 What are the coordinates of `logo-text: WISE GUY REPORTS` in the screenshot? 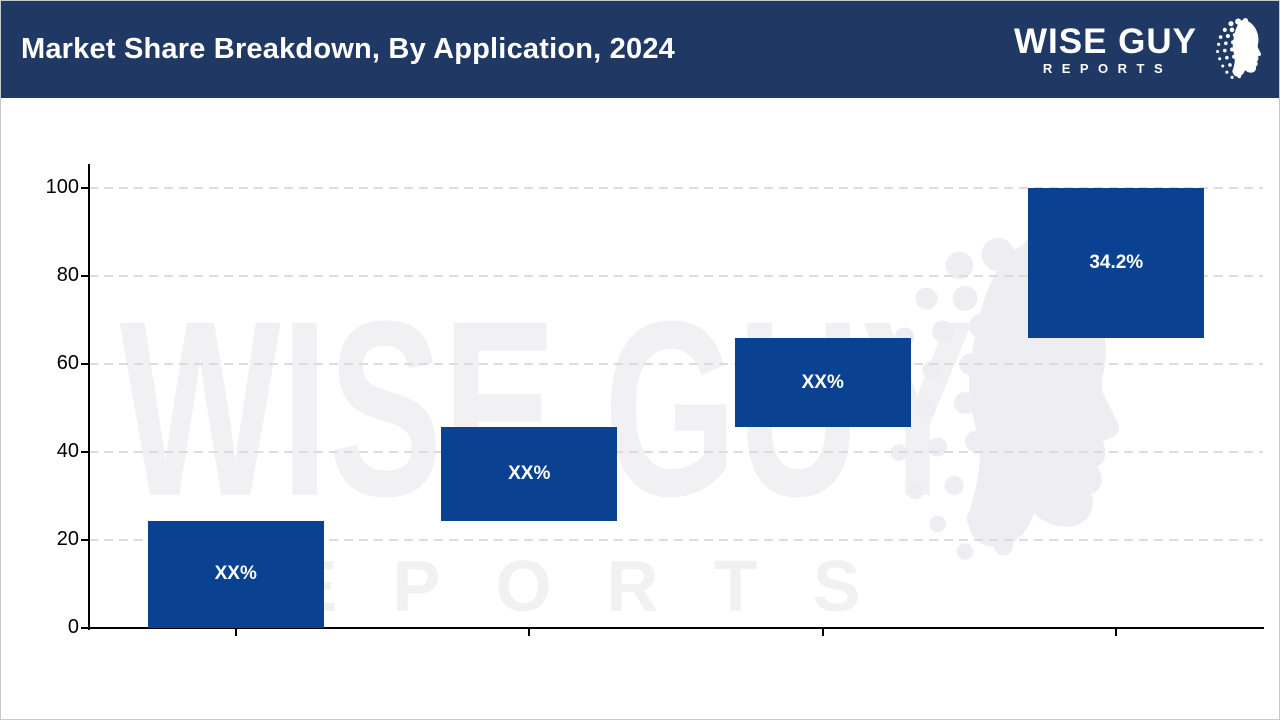 It's located at (1105, 49).